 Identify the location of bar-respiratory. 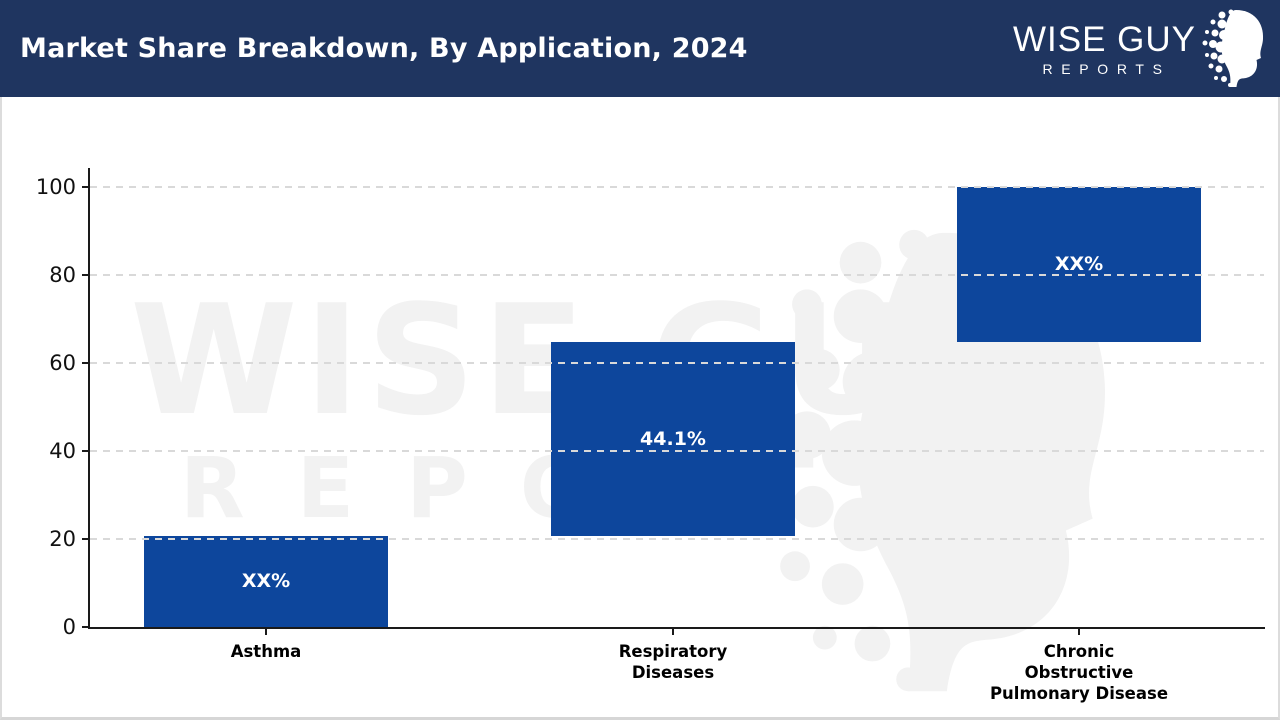
(673, 438).